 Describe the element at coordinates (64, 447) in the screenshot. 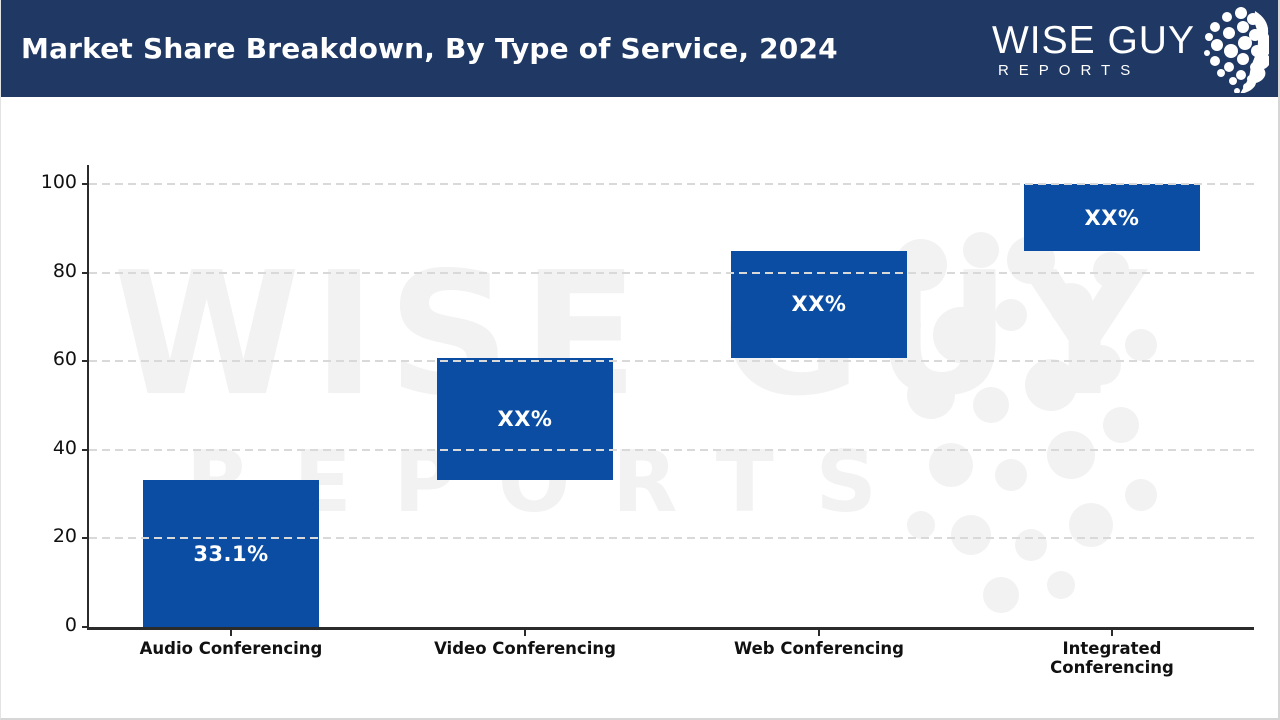

I see `y-tick-label: 40` at that location.